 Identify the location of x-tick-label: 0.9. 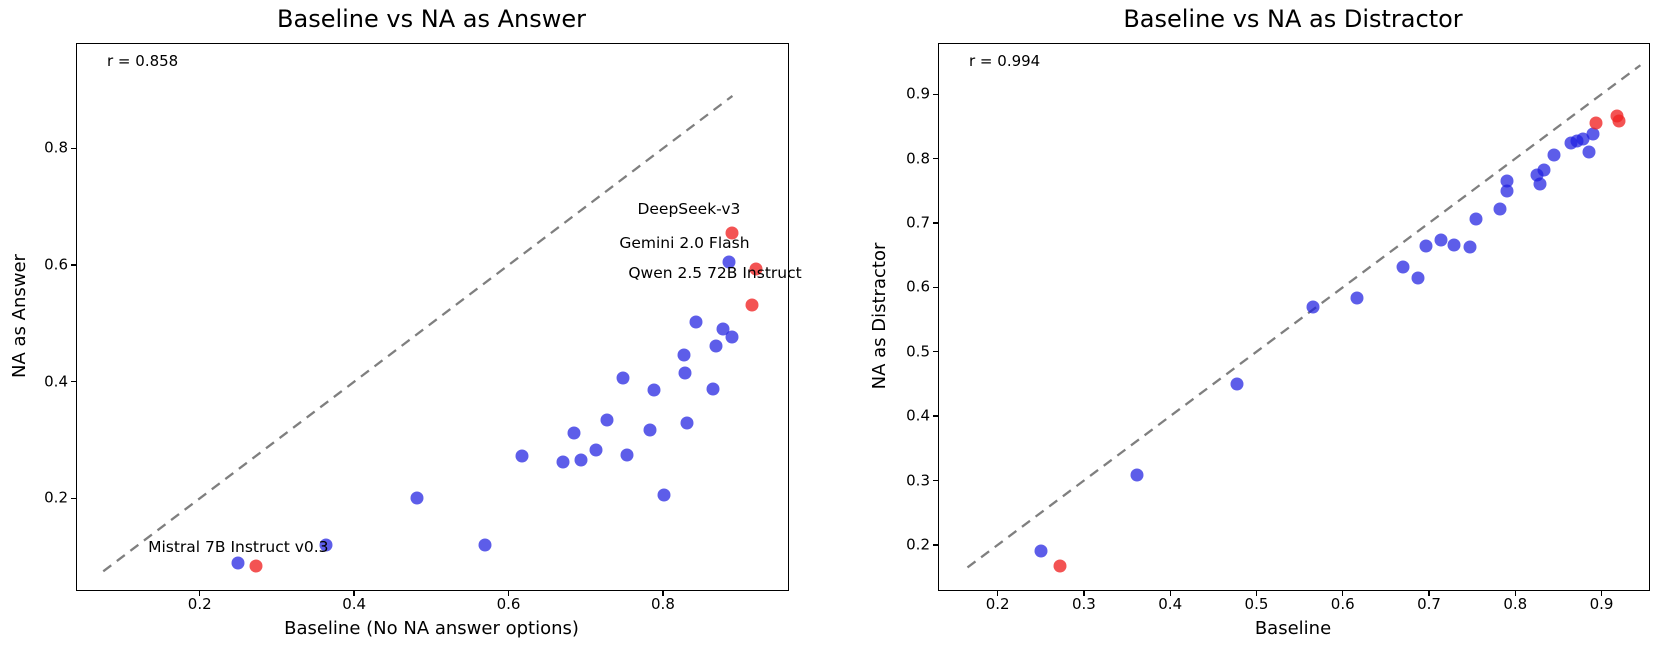
(1601, 604).